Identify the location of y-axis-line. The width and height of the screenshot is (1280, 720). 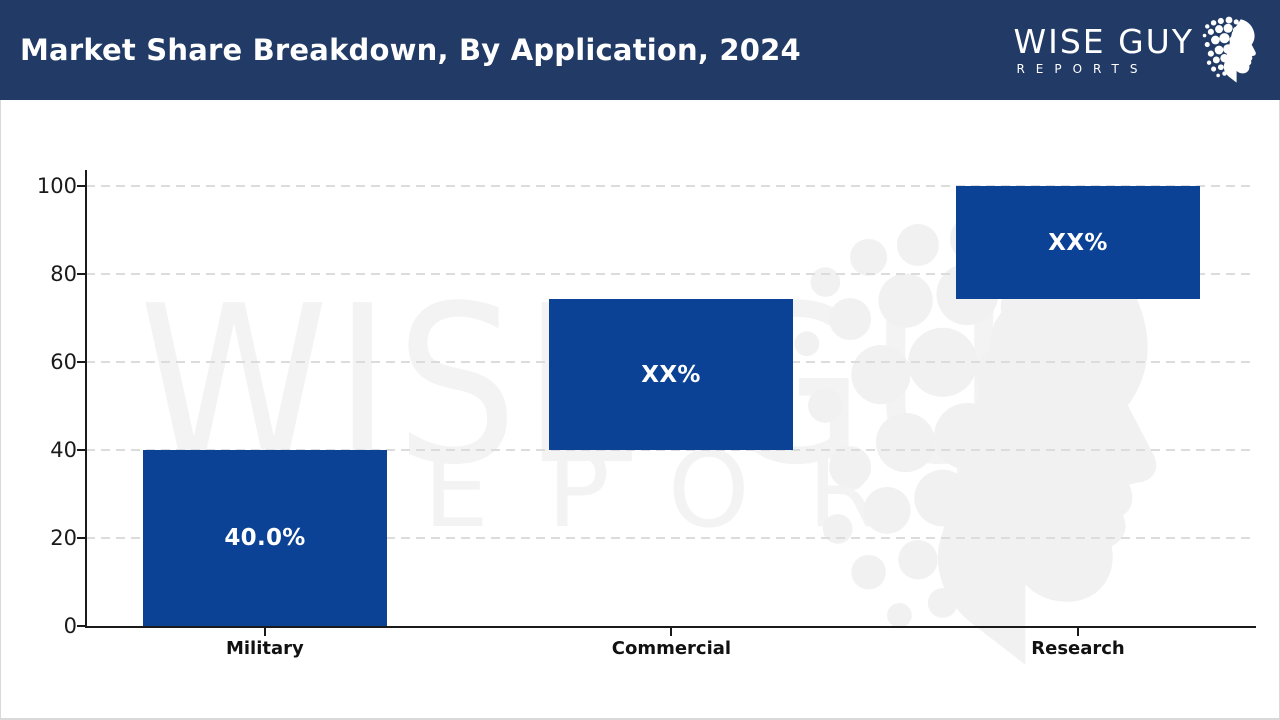
(86, 399).